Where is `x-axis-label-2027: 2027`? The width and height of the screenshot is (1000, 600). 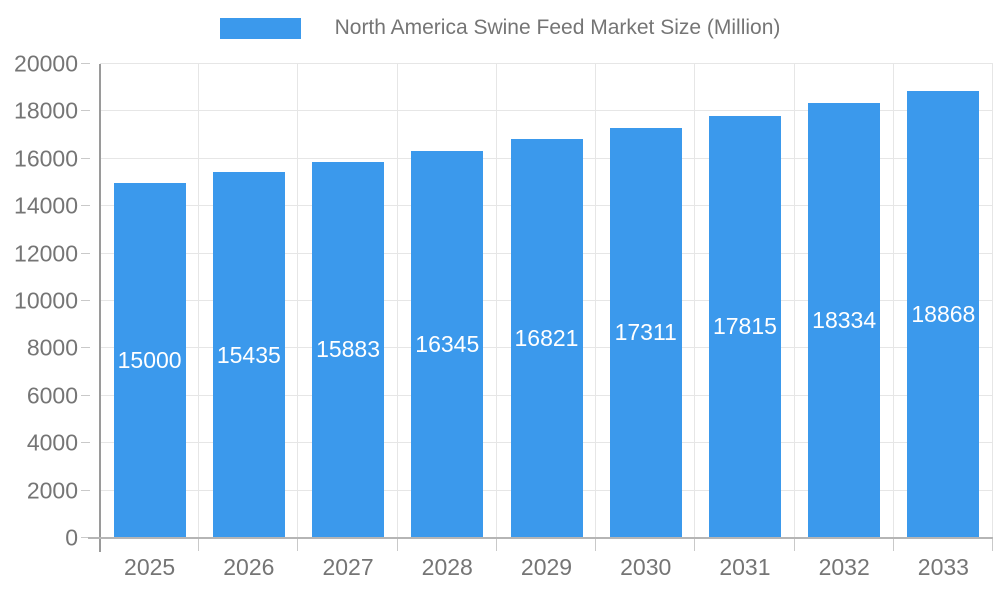 x-axis-label-2027: 2027 is located at coordinates (348, 567).